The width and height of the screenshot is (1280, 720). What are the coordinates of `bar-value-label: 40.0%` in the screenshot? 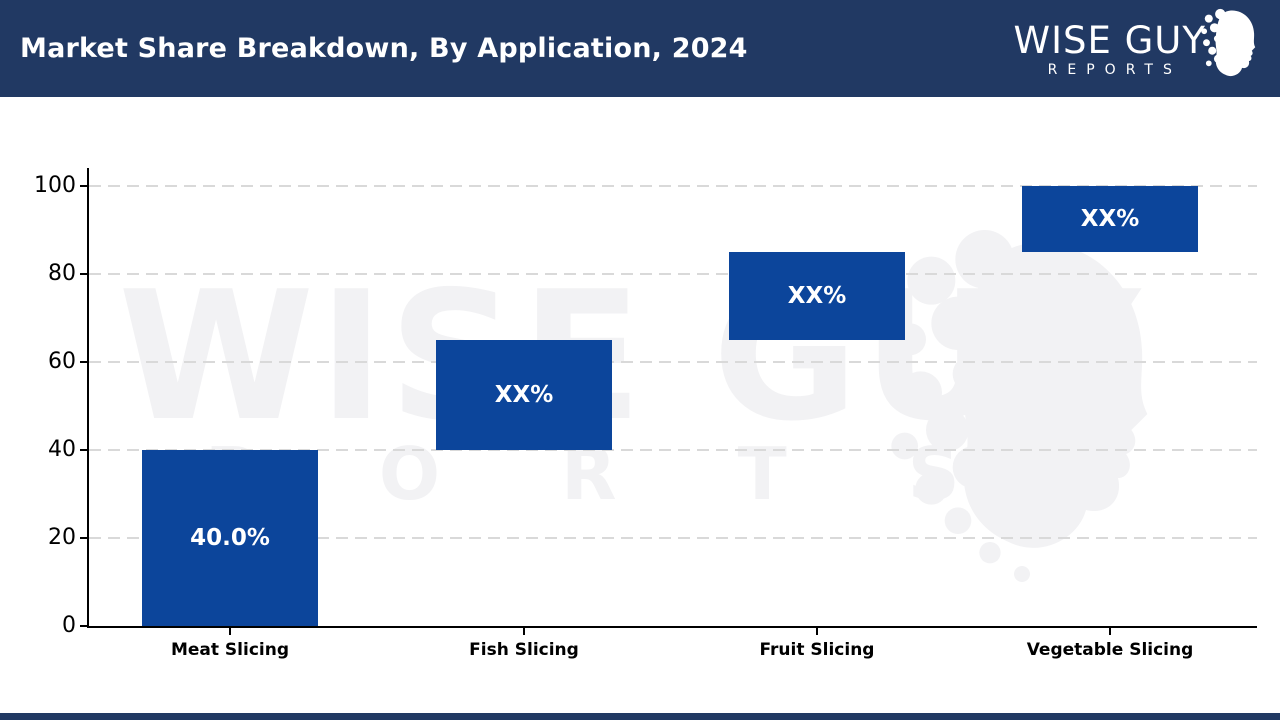 It's located at (230, 538).